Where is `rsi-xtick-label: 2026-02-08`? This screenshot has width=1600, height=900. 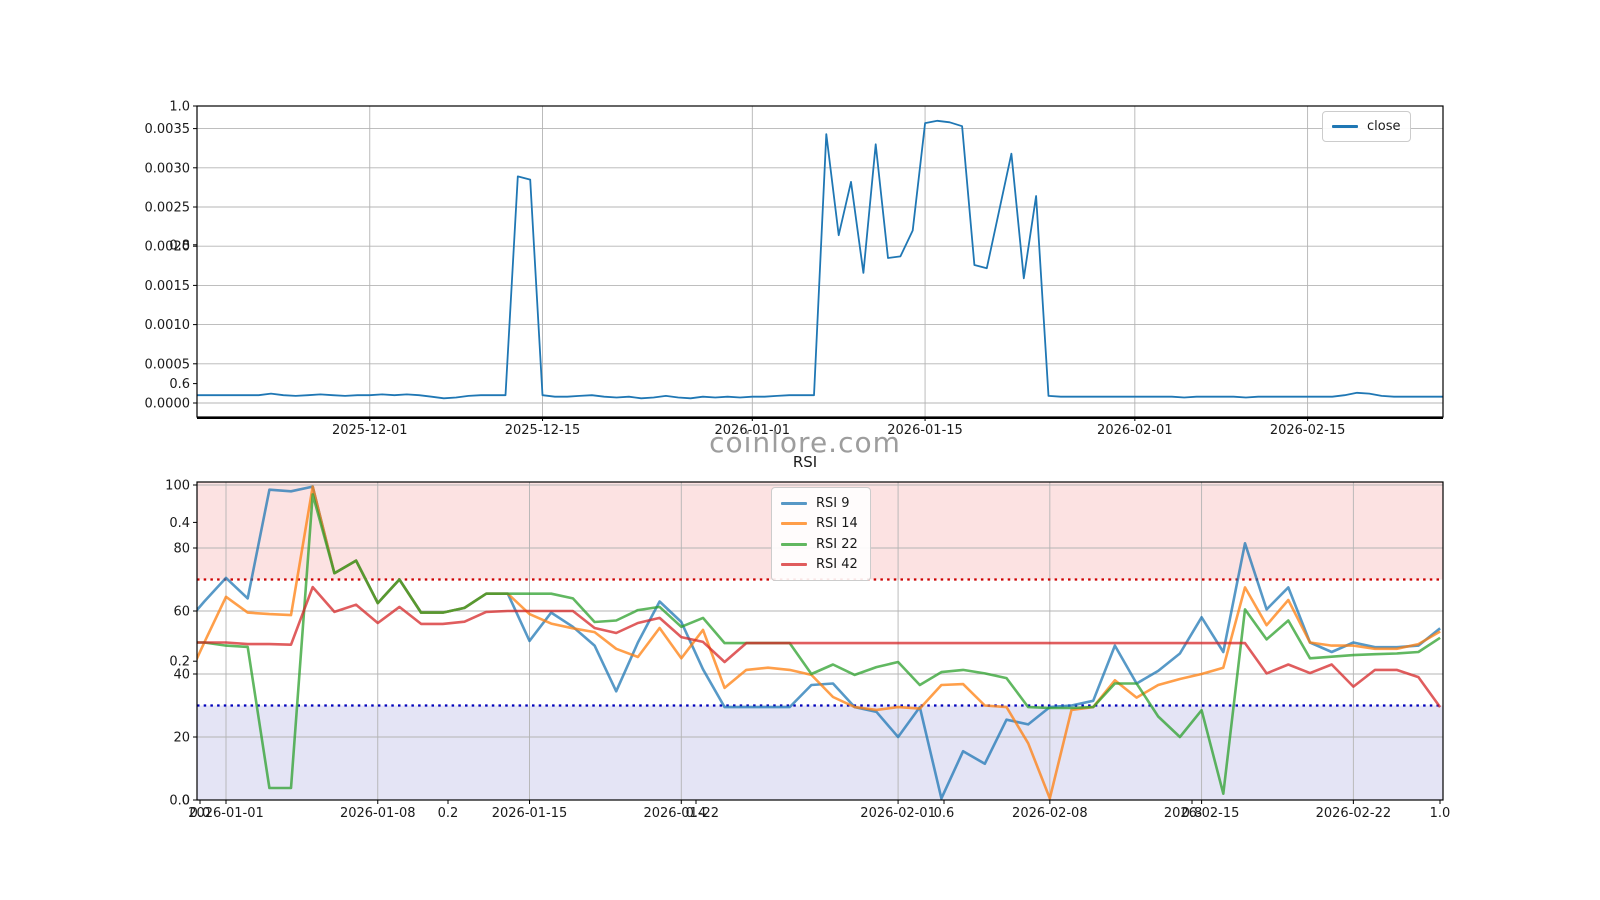 rsi-xtick-label: 2026-02-08 is located at coordinates (1050, 813).